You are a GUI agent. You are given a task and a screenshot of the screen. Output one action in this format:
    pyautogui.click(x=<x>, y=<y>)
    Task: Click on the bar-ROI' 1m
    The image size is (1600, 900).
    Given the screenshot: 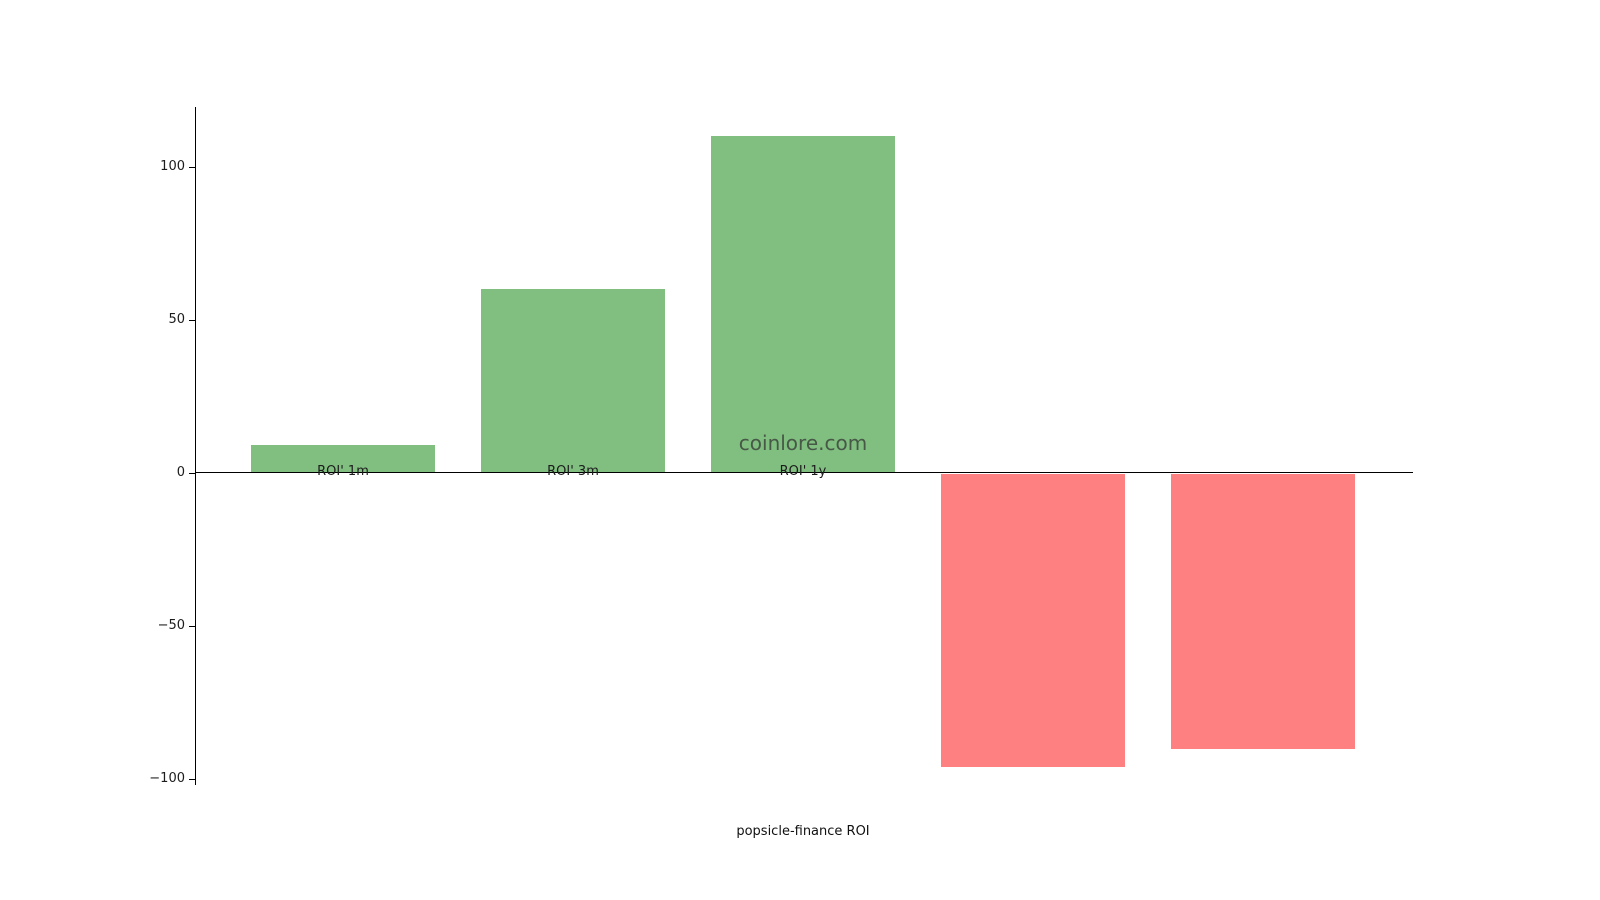 What is the action you would take?
    pyautogui.click(x=343, y=458)
    